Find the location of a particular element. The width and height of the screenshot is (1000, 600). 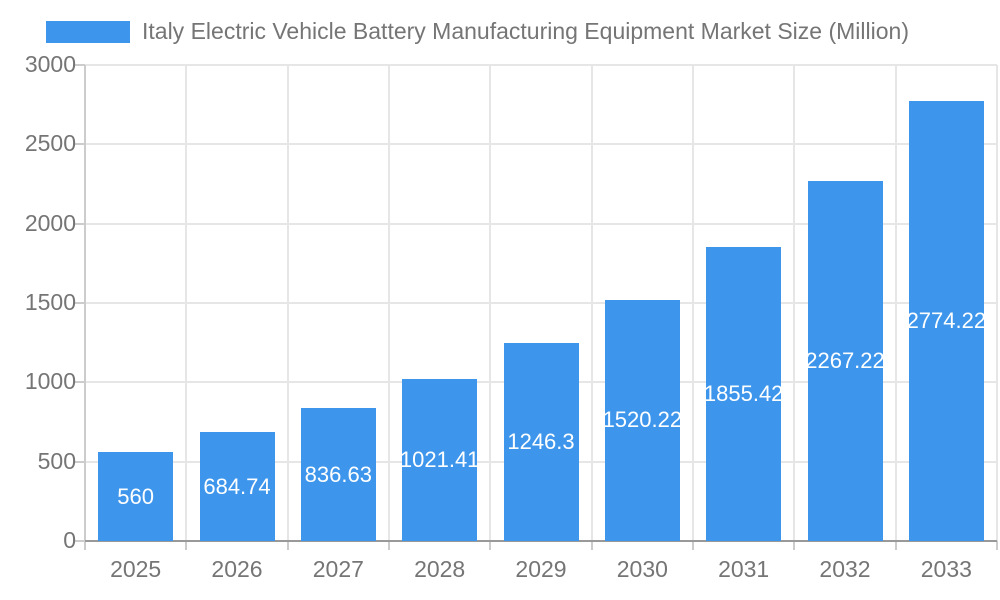

bar-value-label: 1520.22 is located at coordinates (642, 420).